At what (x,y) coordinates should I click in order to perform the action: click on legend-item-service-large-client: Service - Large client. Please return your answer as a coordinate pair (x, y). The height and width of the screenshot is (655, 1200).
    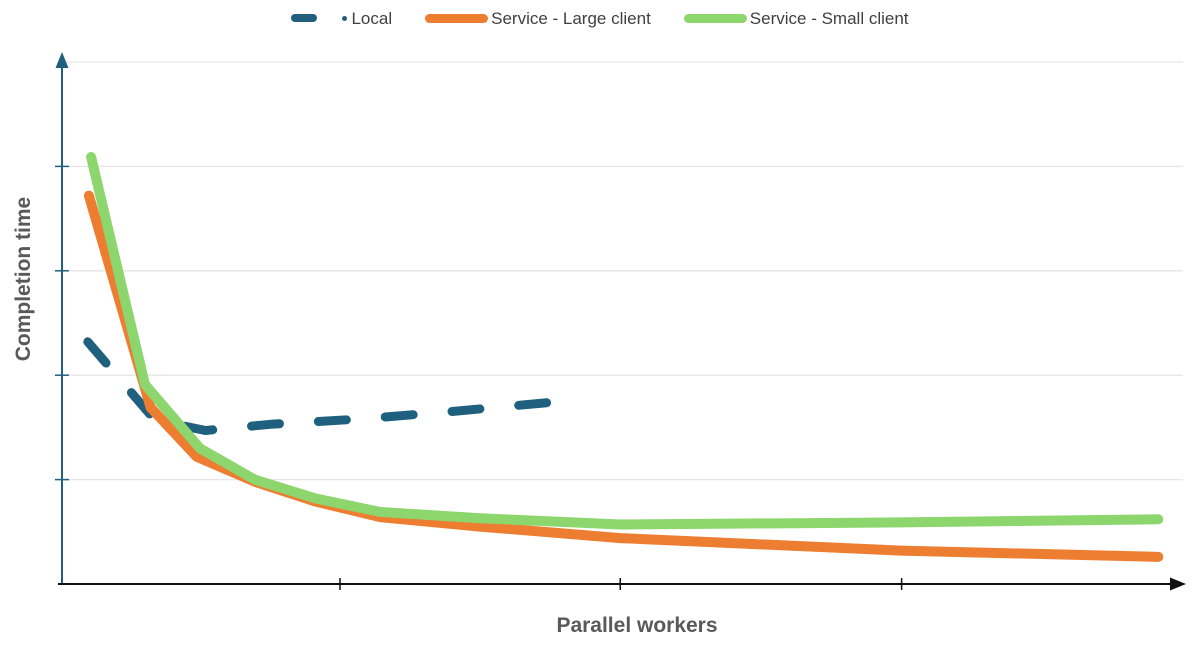
    Looking at the image, I should click on (538, 18).